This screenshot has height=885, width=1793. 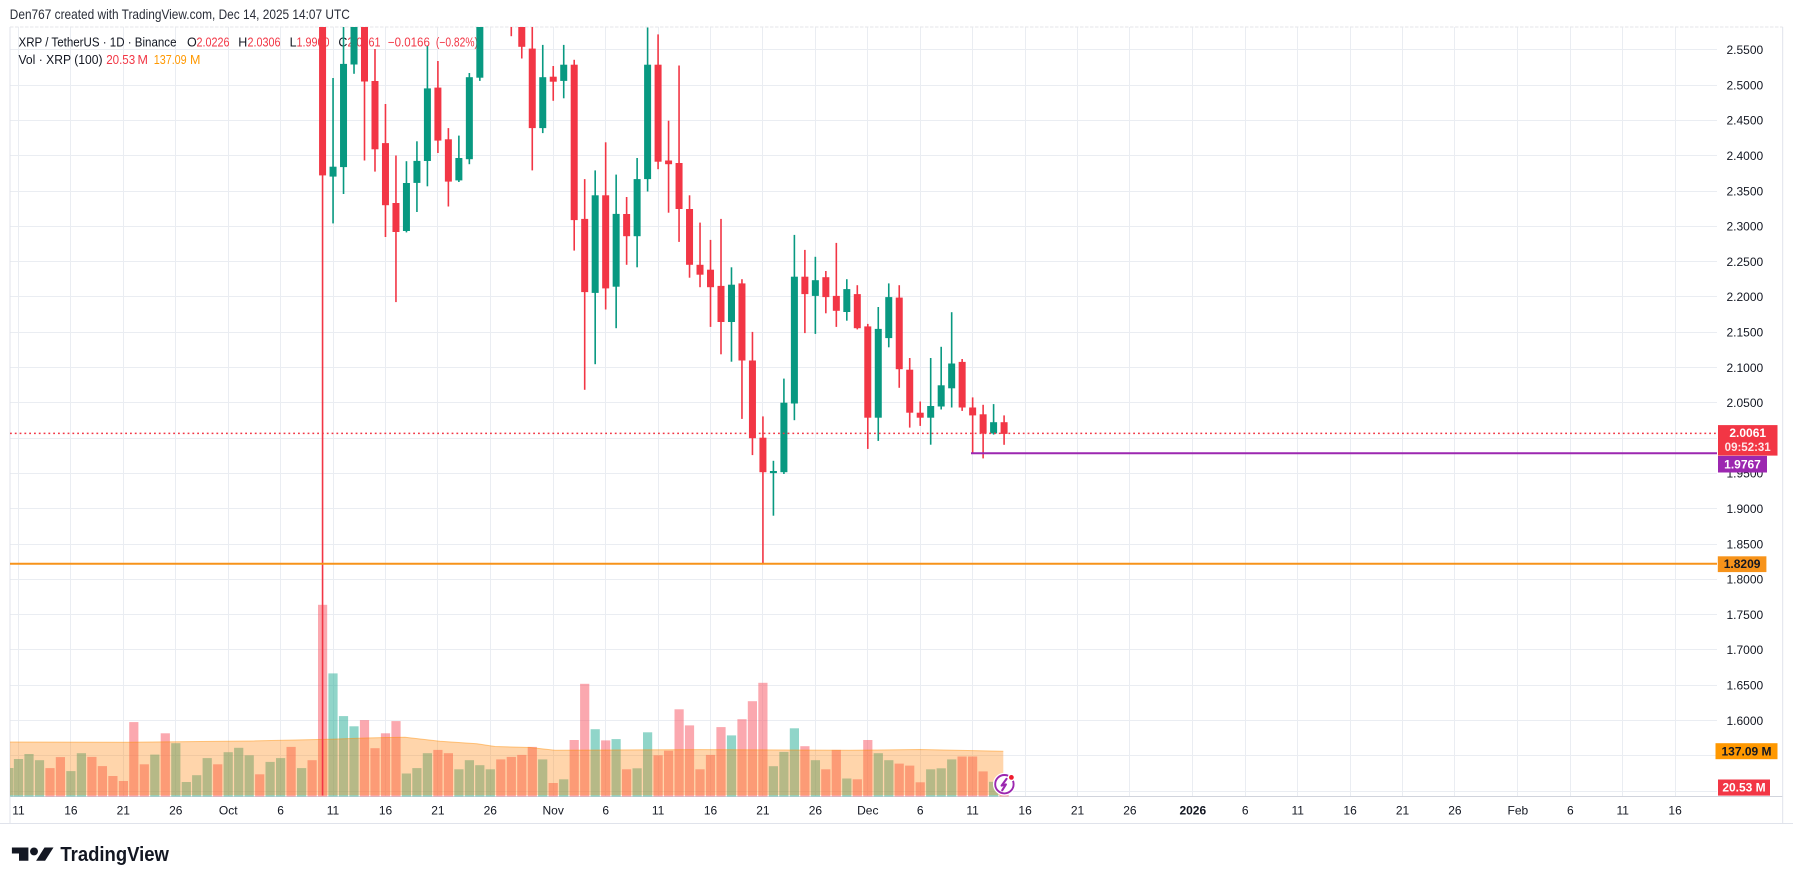 What do you see at coordinates (1743, 788) in the screenshot?
I see `svg-text: 20.53 M` at bounding box center [1743, 788].